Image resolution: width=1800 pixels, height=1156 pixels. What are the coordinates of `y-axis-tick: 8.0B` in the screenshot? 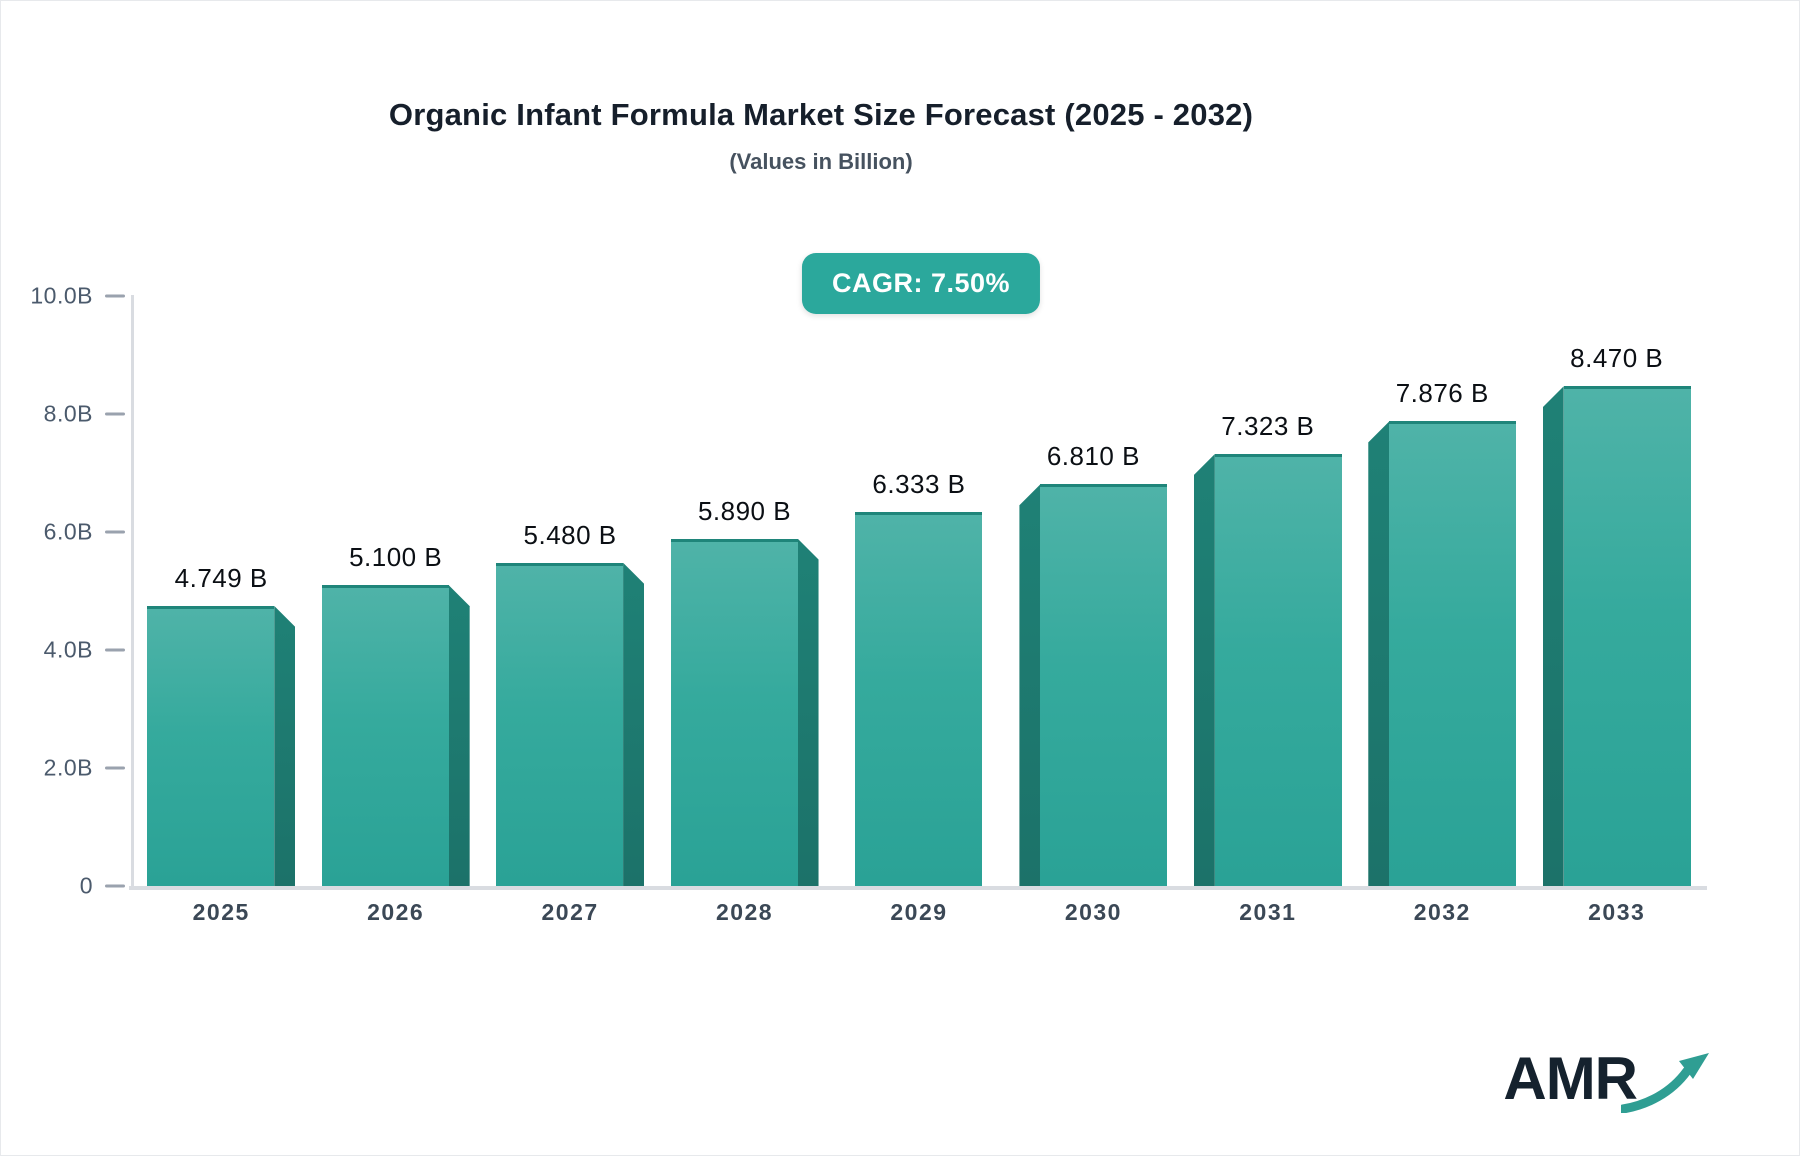 It's located at (63, 414).